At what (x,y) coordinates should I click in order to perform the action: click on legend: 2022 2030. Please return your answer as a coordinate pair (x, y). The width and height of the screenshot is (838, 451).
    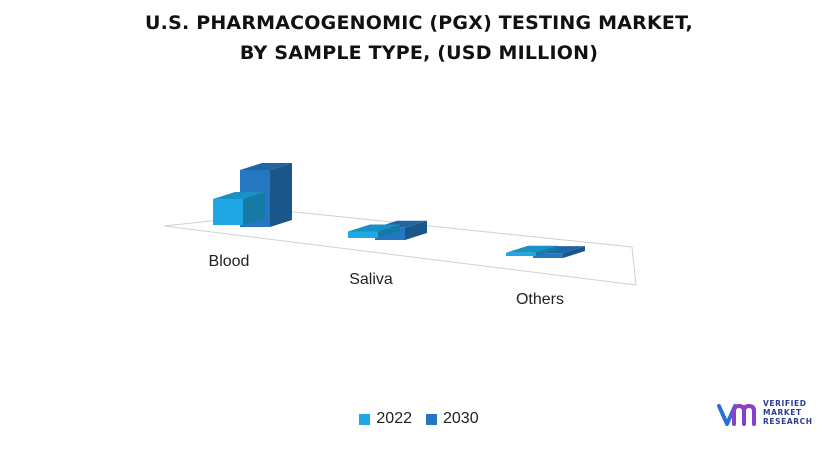
    Looking at the image, I should click on (419, 419).